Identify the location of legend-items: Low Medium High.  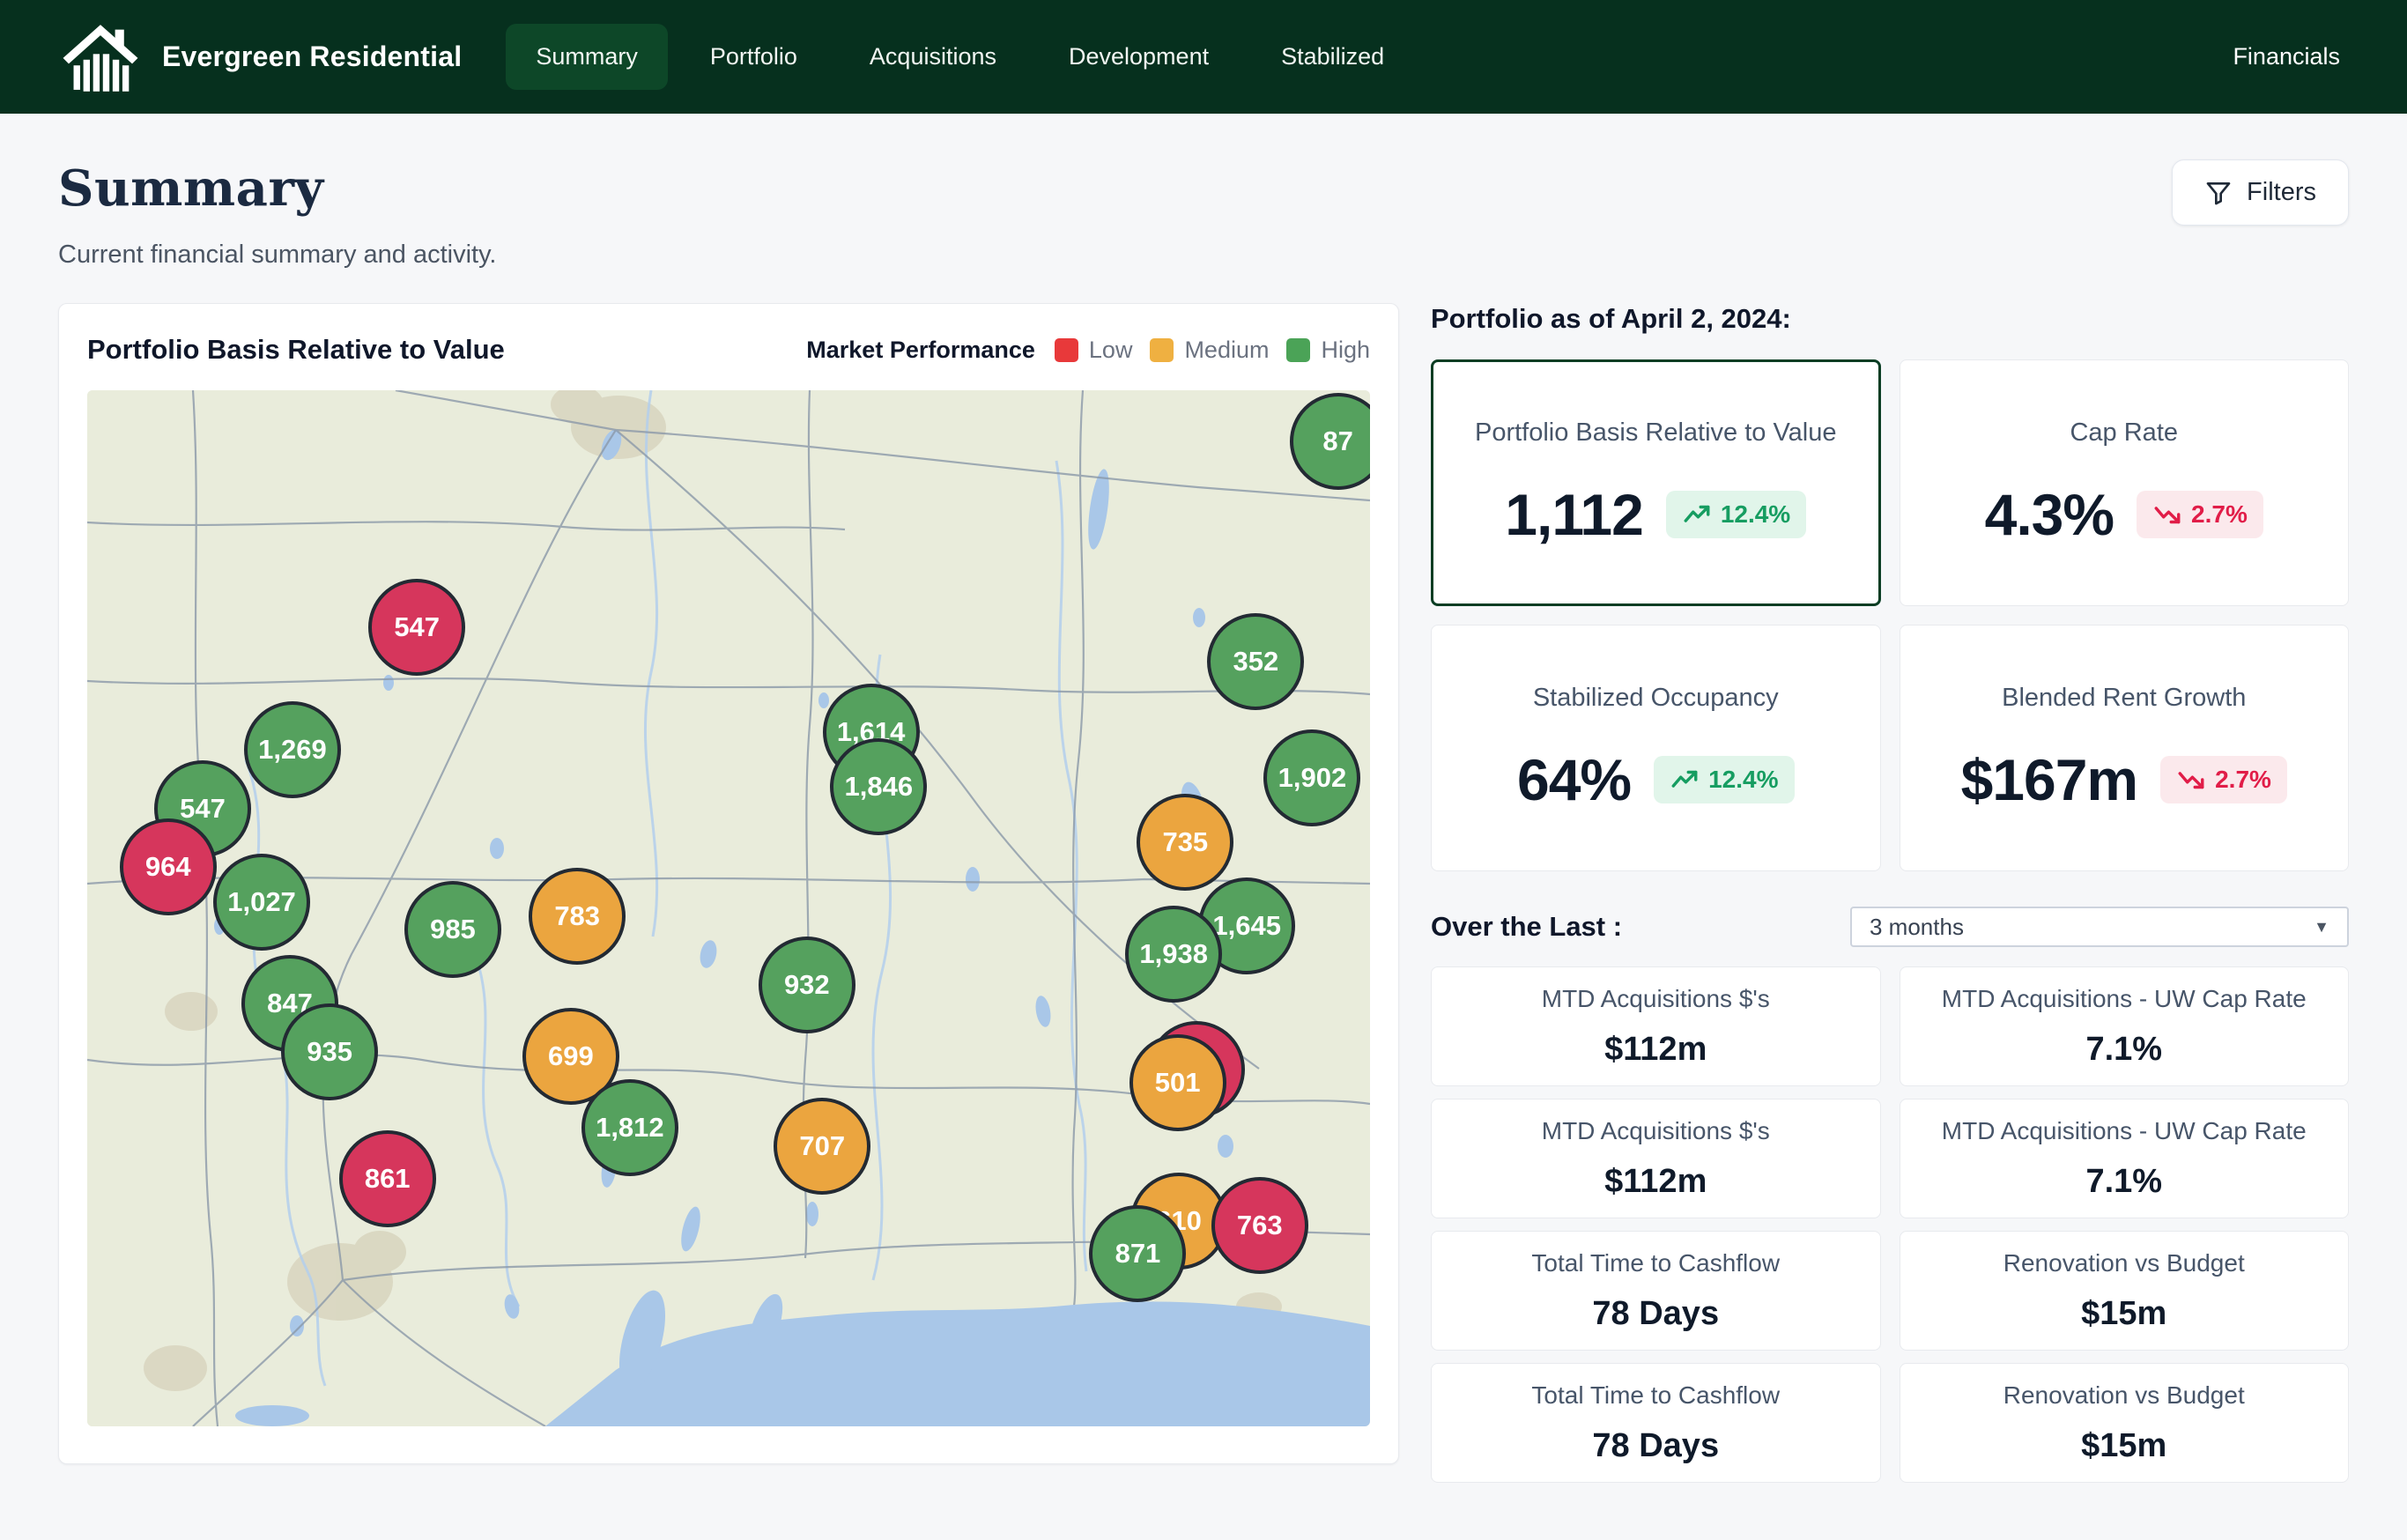
(1212, 350).